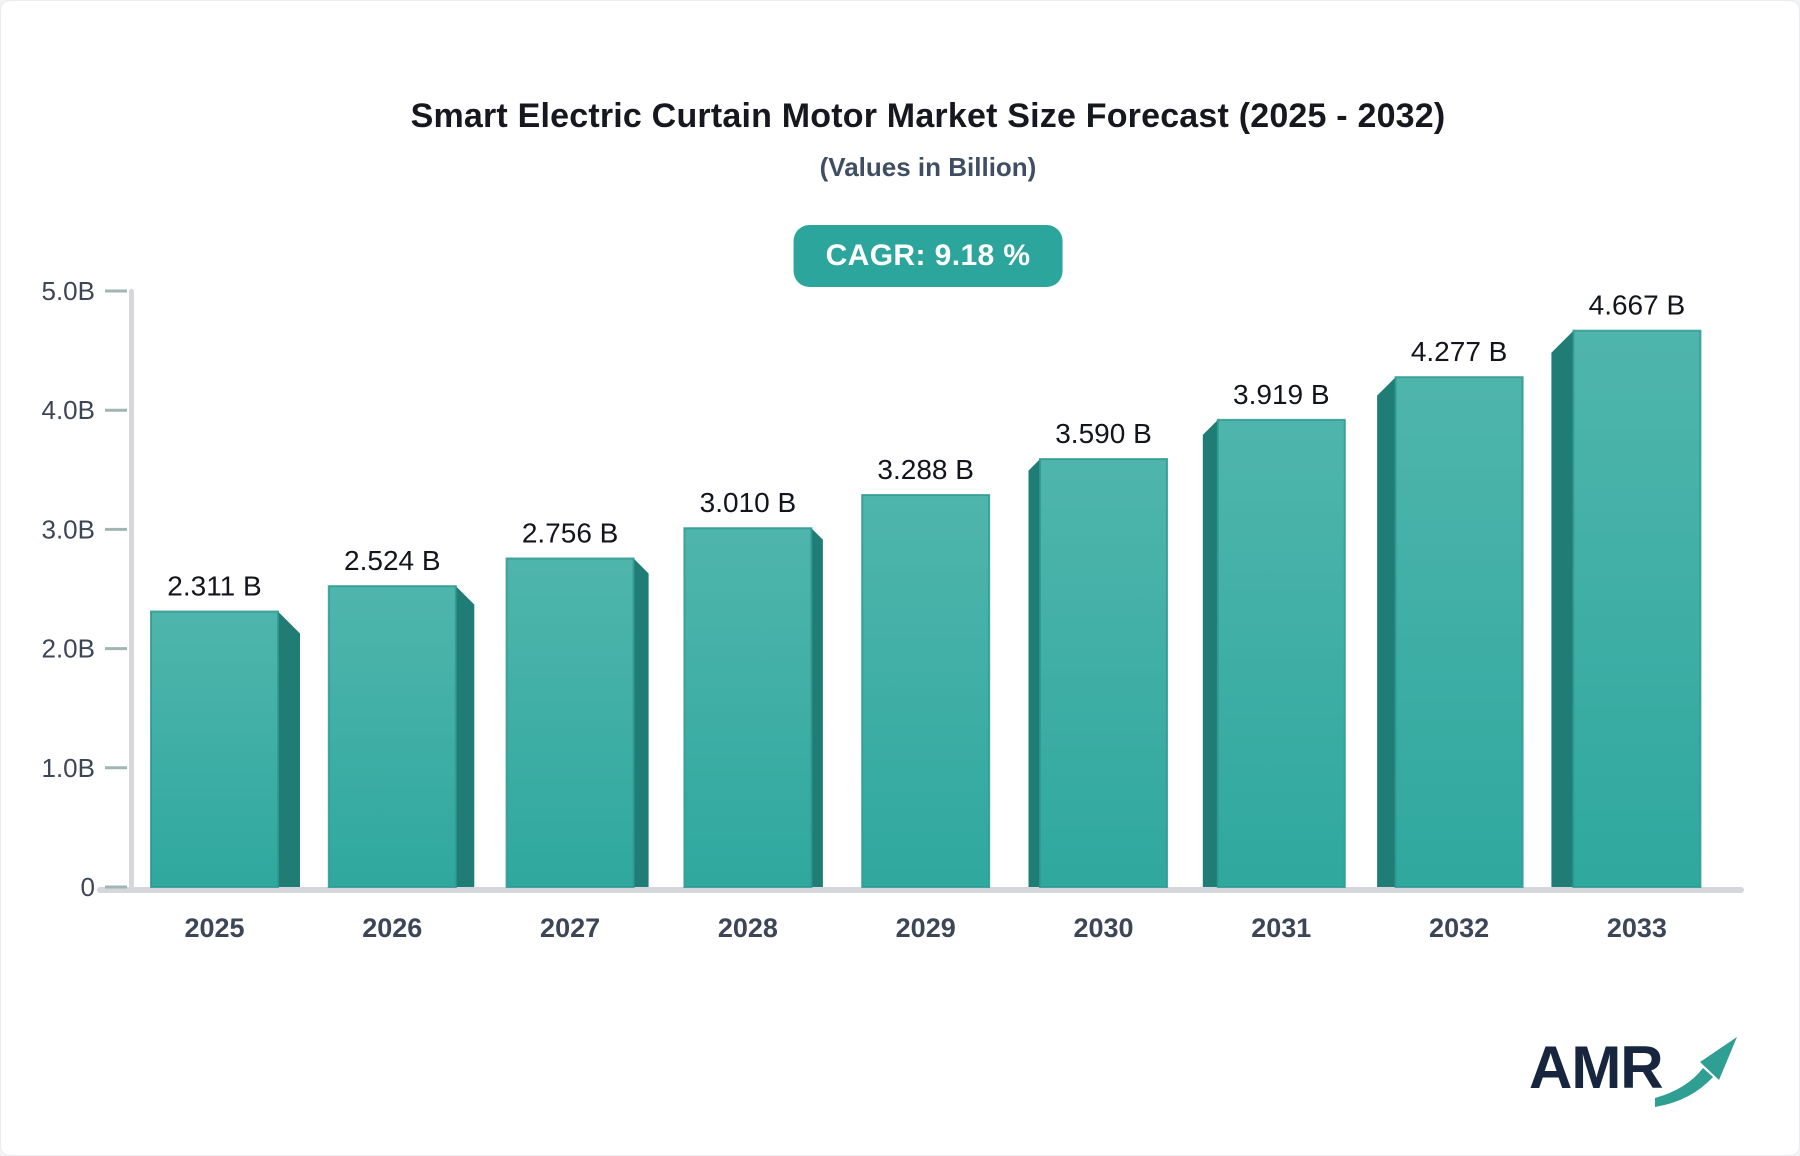 The width and height of the screenshot is (1800, 1156). What do you see at coordinates (392, 928) in the screenshot?
I see `x-tick-label: 2026` at bounding box center [392, 928].